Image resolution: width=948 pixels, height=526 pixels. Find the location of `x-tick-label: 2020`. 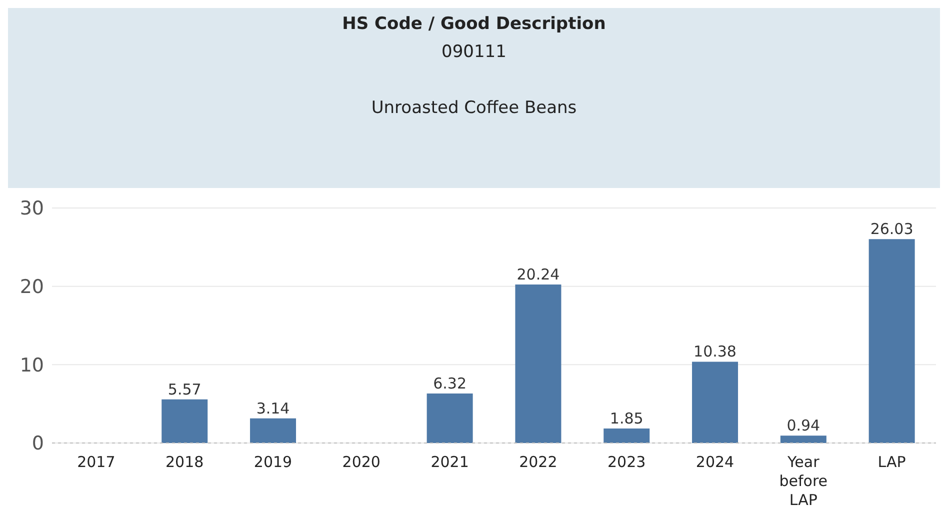

x-tick-label: 2020 is located at coordinates (361, 462).